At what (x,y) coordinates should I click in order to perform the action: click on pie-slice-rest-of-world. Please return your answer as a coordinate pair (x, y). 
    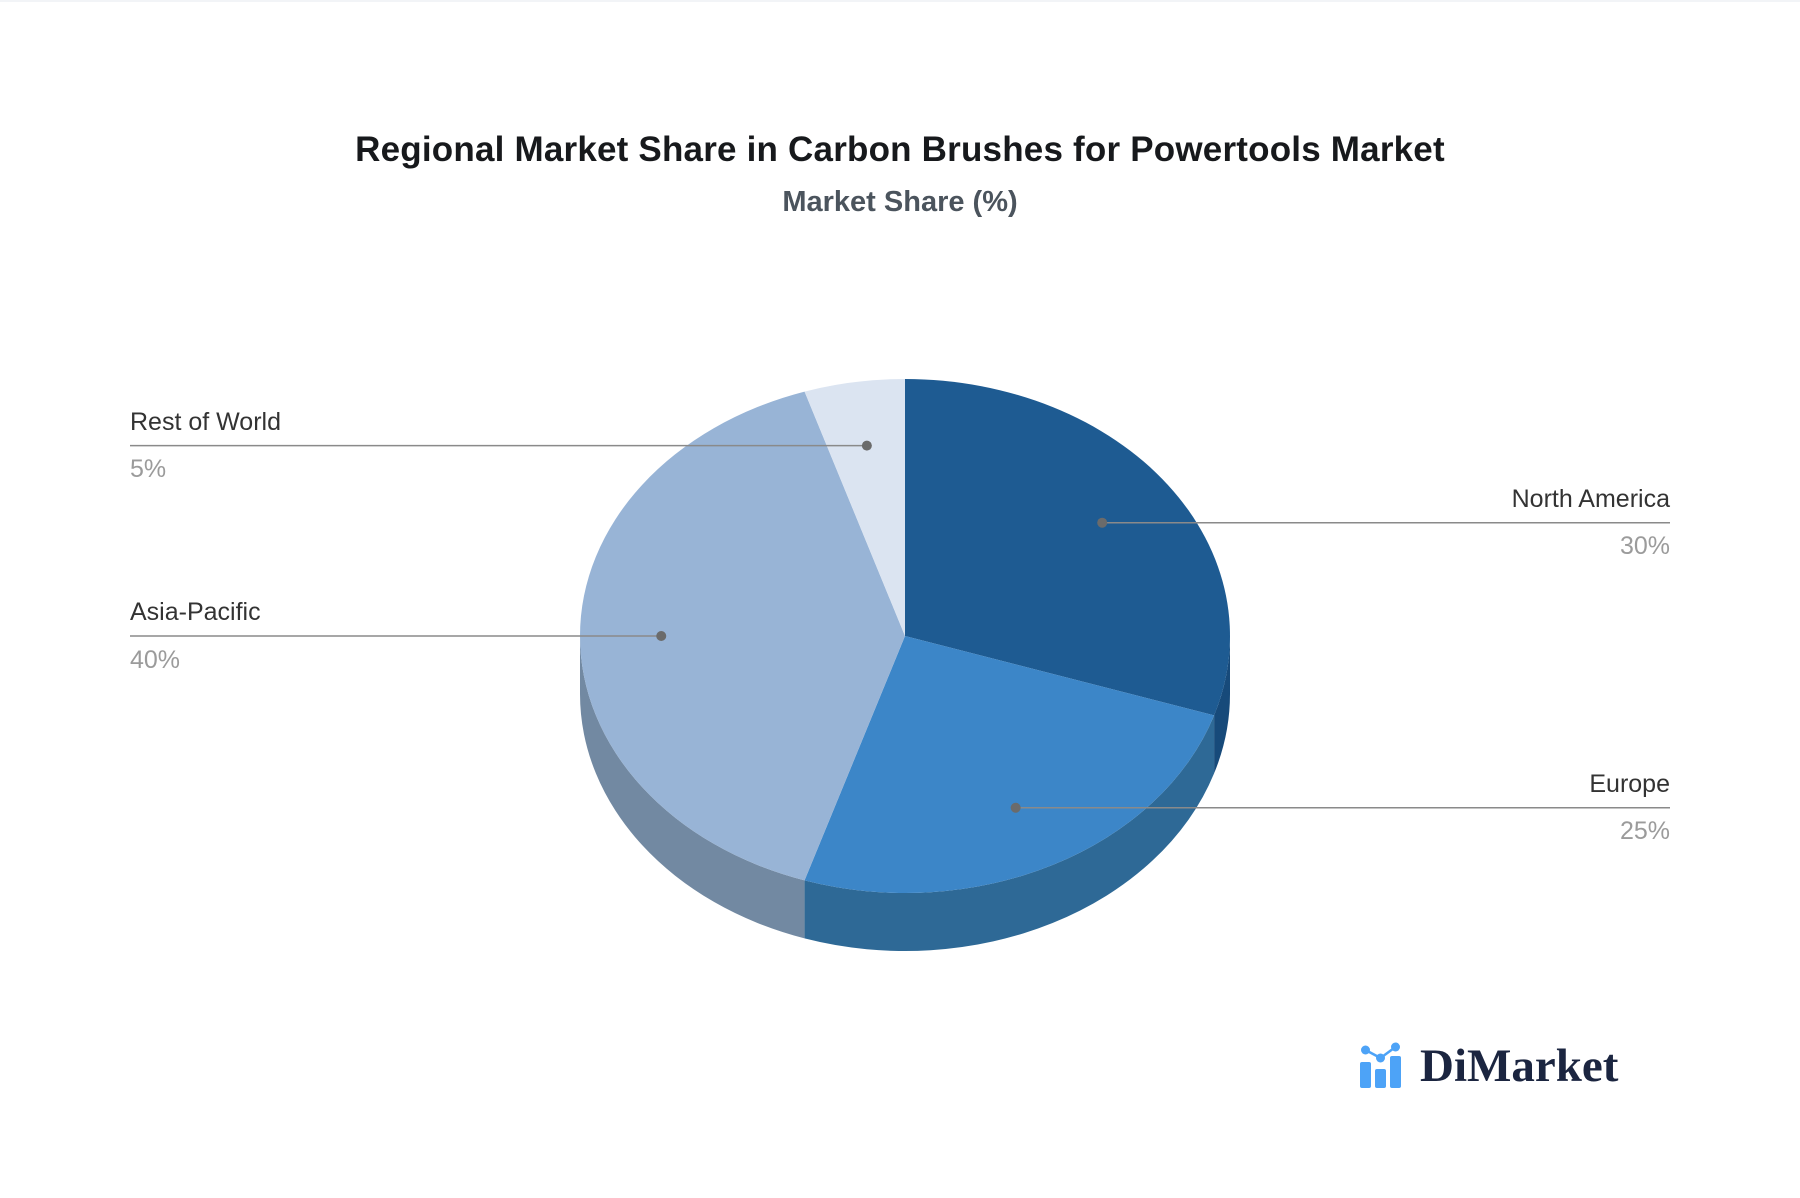
    Looking at the image, I should click on (854, 507).